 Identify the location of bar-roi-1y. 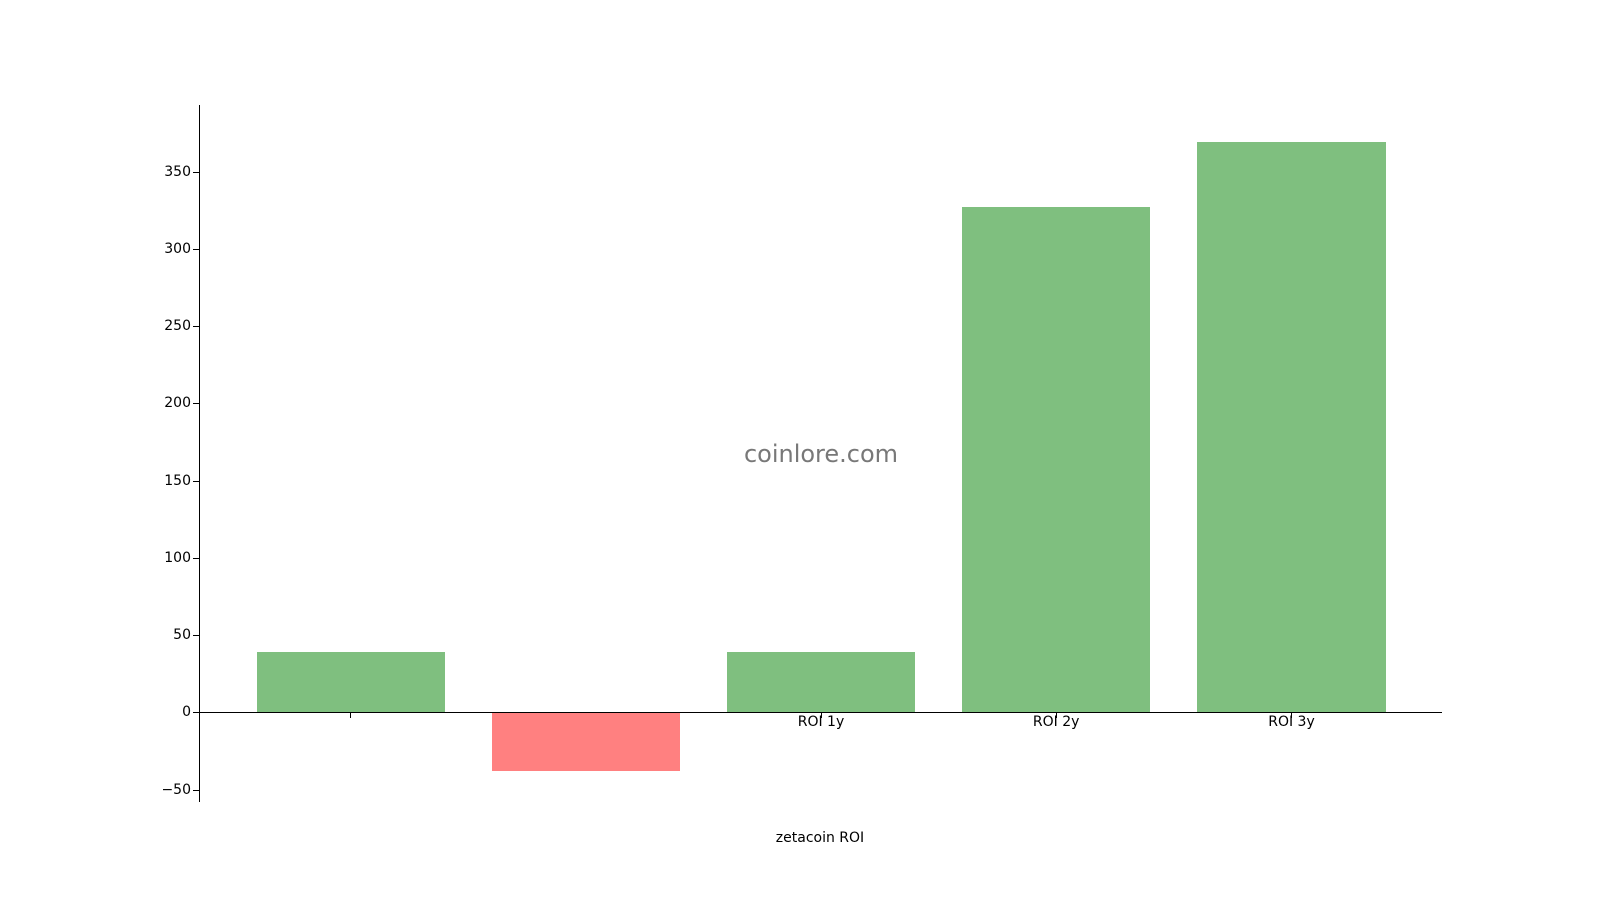
(821, 682).